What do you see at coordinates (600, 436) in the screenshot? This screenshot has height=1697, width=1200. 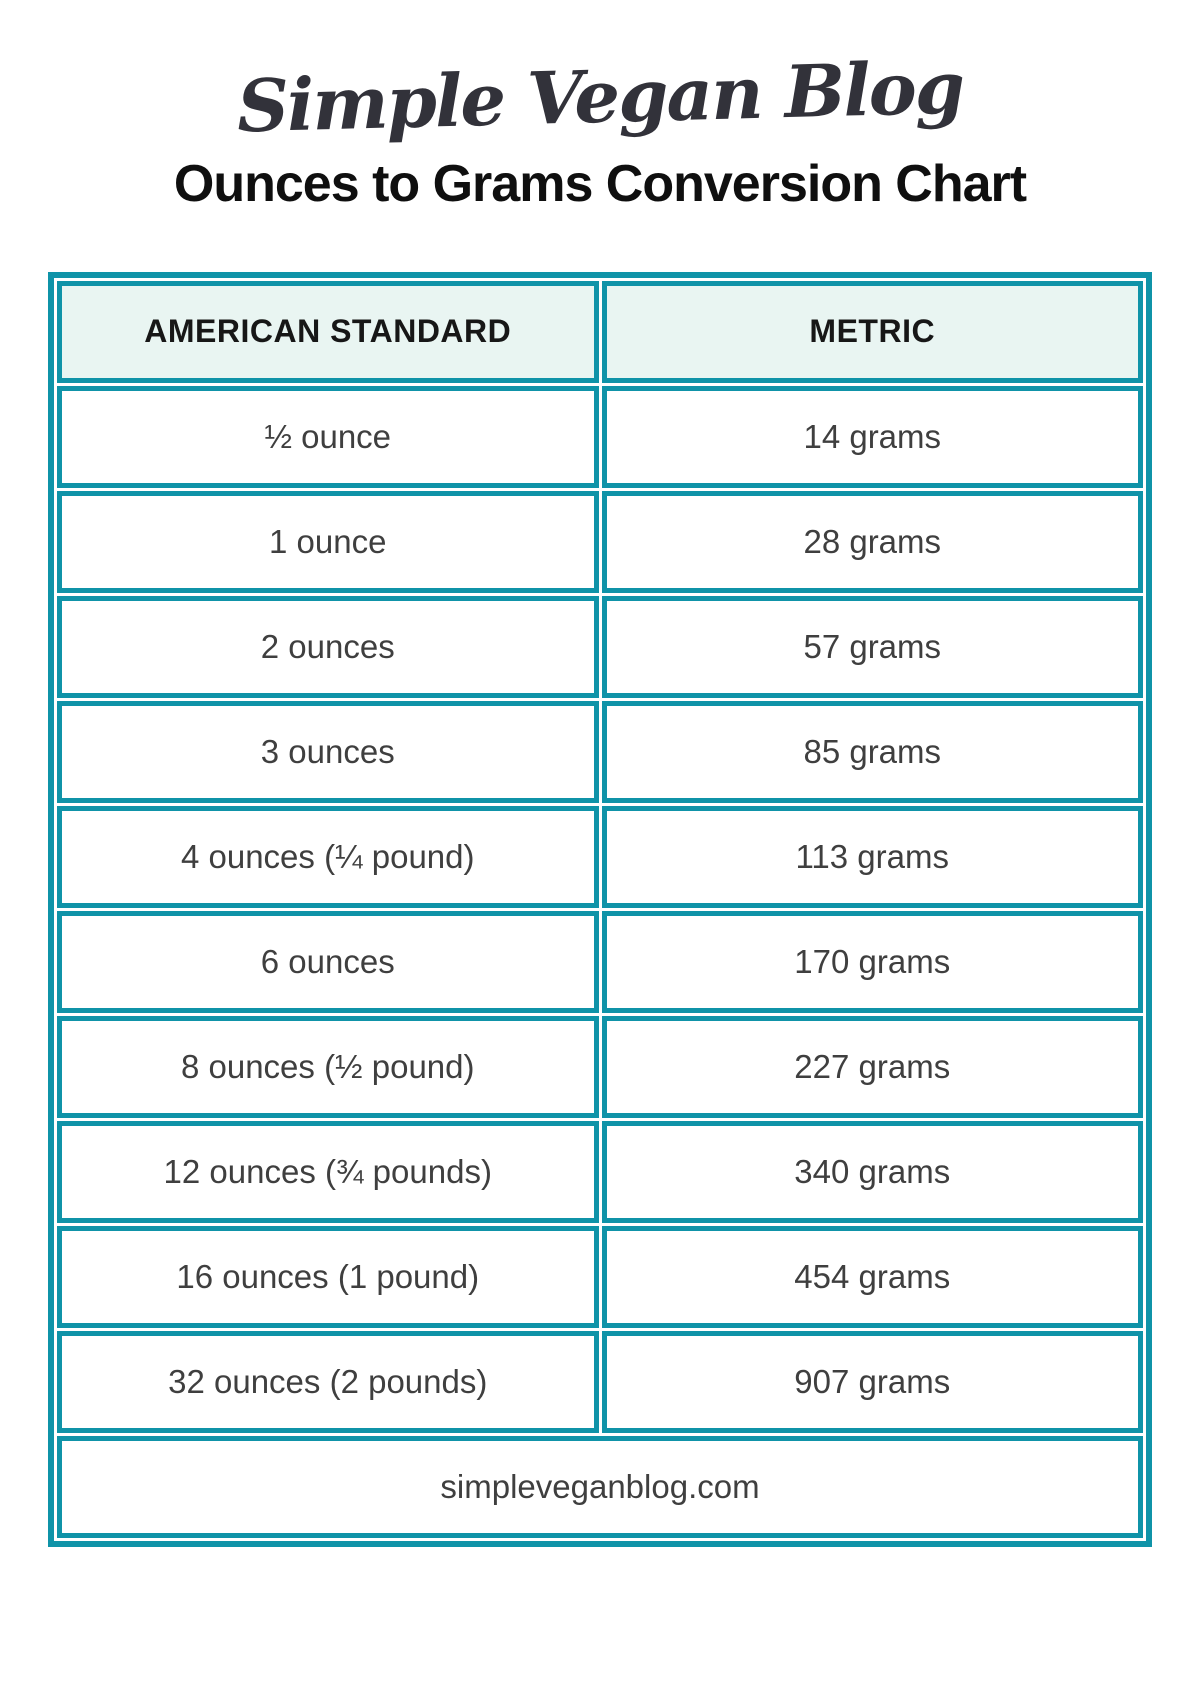 I see `table-row: ½ ounce 14 grams` at bounding box center [600, 436].